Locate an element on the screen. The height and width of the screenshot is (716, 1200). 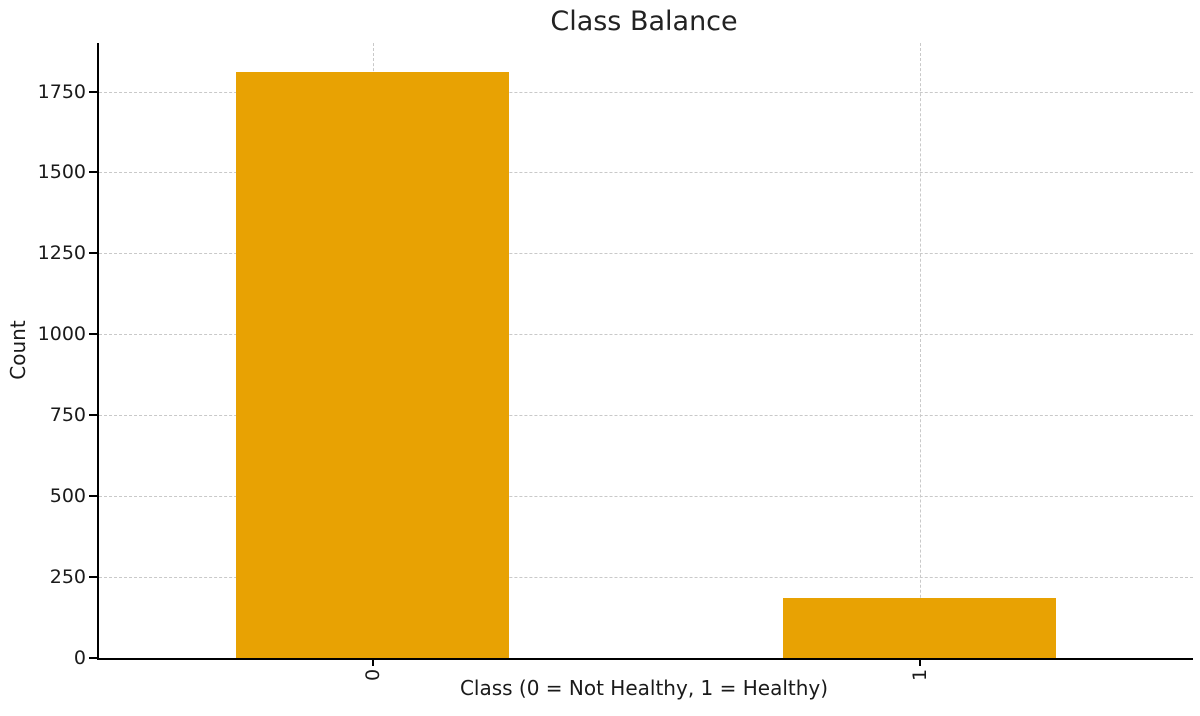
y-tick-label: 1750 is located at coordinates (61, 91).